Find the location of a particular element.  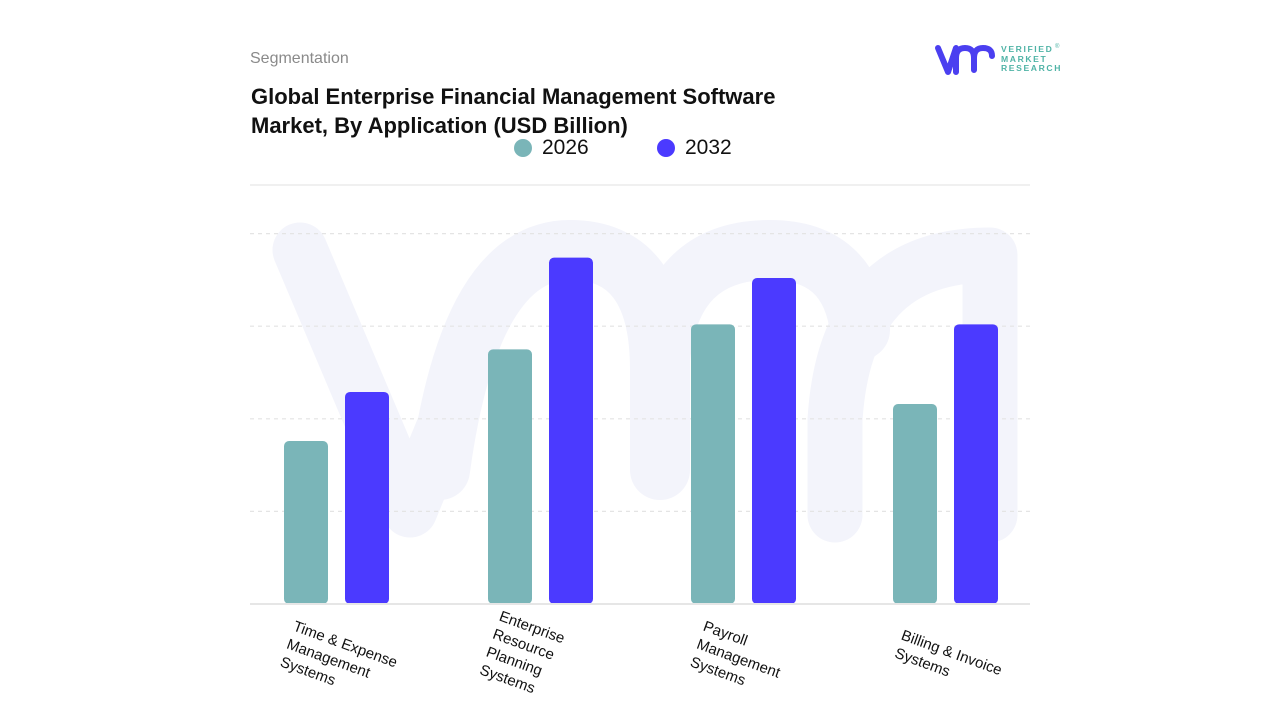

section-label: Segmentation is located at coordinates (299, 58).